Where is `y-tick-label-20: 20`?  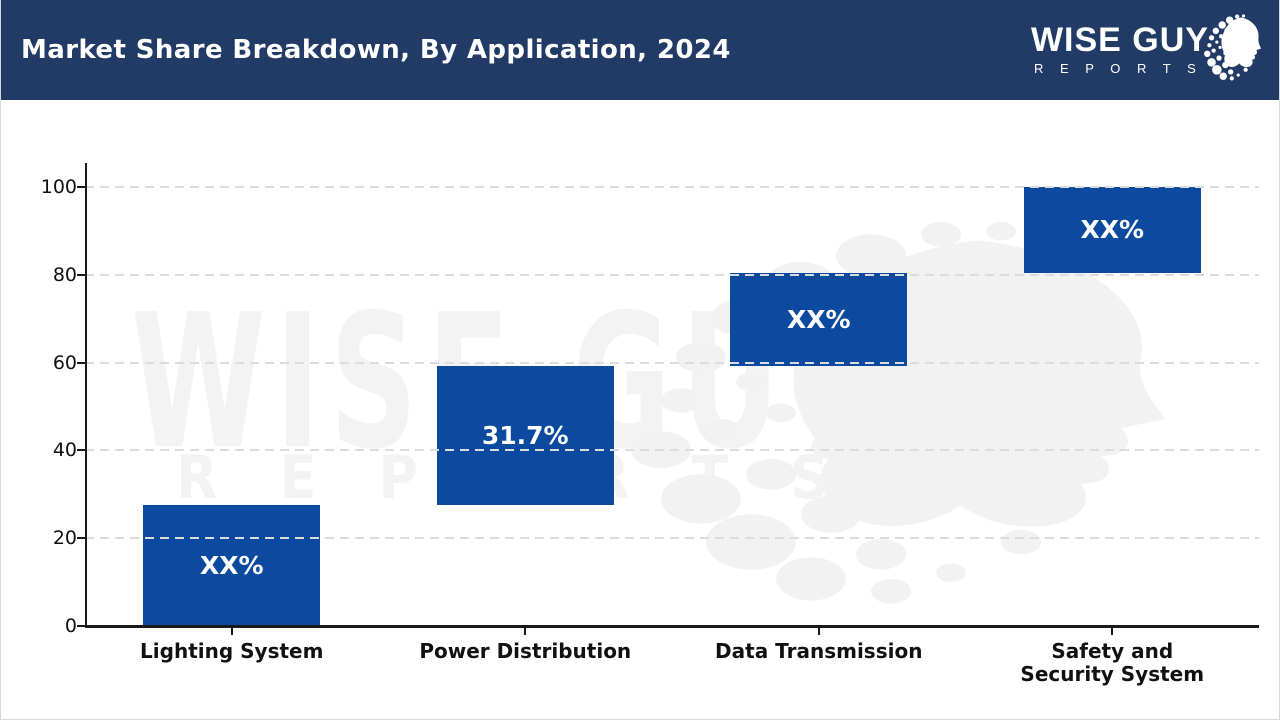
y-tick-label-20: 20 is located at coordinates (64, 538).